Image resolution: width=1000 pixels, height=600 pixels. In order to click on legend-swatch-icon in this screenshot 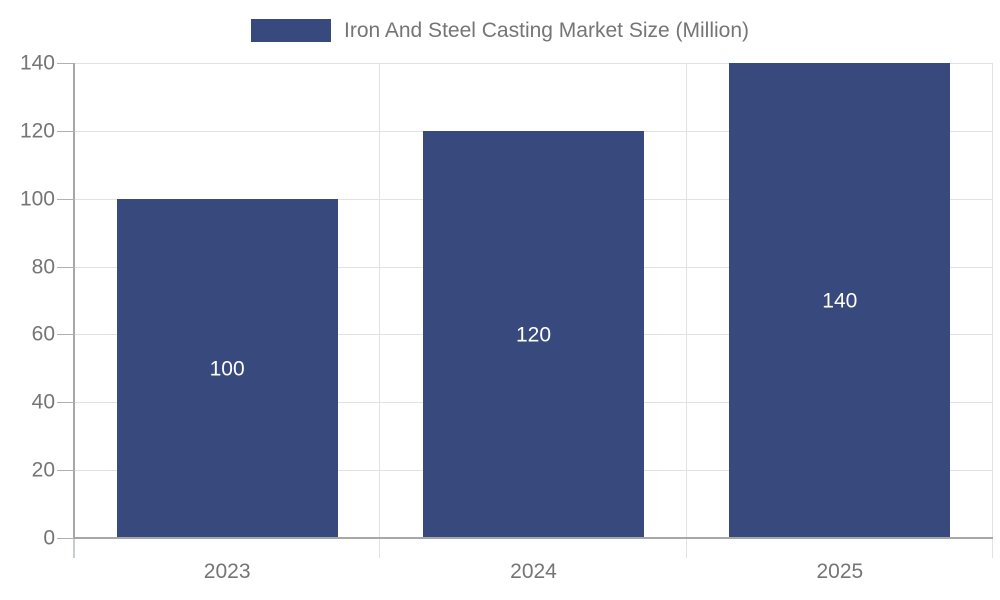, I will do `click(291, 30)`.